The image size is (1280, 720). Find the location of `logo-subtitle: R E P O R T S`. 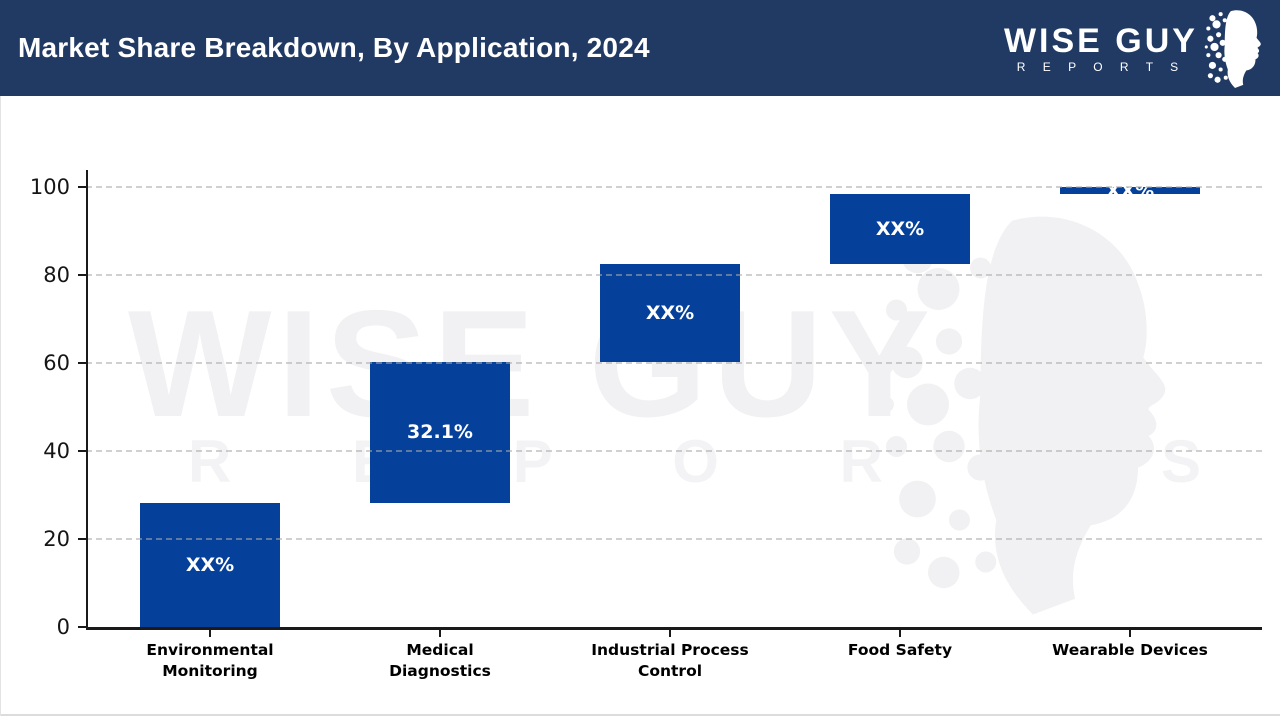

logo-subtitle: R E P O R T S is located at coordinates (1101, 67).